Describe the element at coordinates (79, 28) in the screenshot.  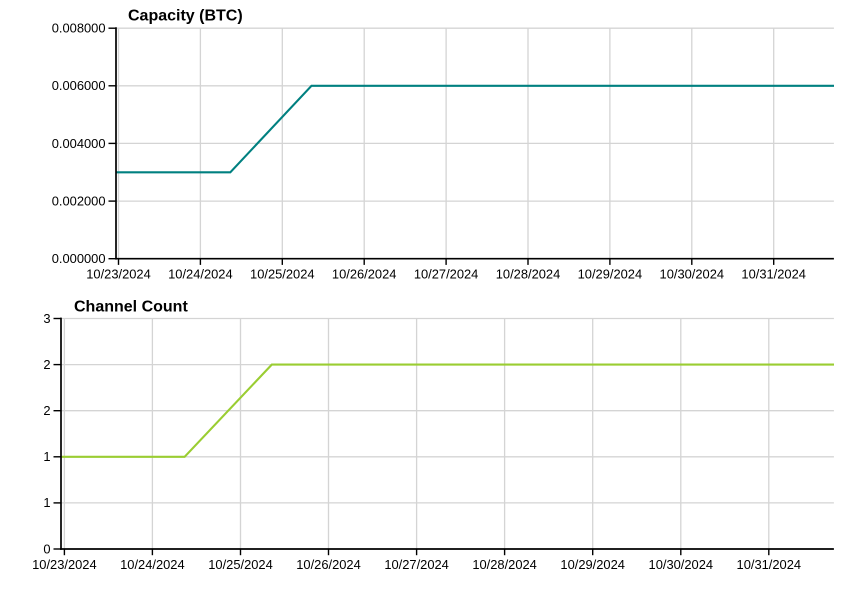
I see `svg-text: 0.008000` at that location.